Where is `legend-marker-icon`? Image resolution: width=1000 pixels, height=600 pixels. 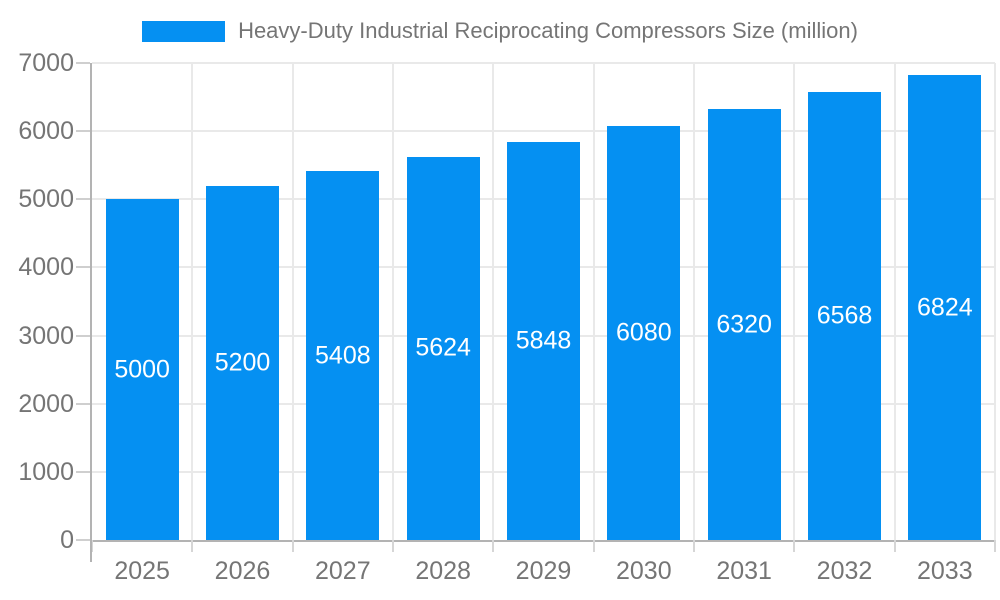
legend-marker-icon is located at coordinates (184, 31).